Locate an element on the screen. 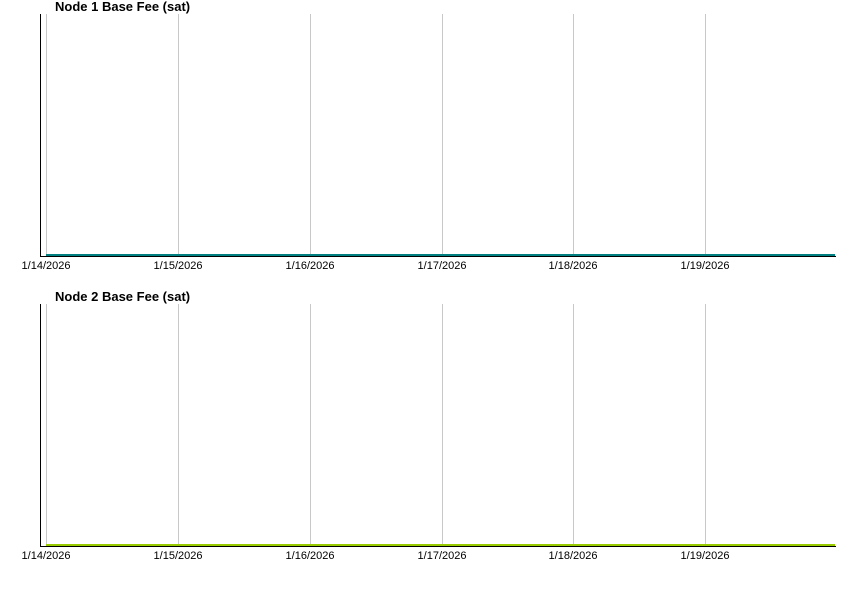 The image size is (860, 600). chart-title-node-2: Node 2 Base Fee (sat) is located at coordinates (123, 296).